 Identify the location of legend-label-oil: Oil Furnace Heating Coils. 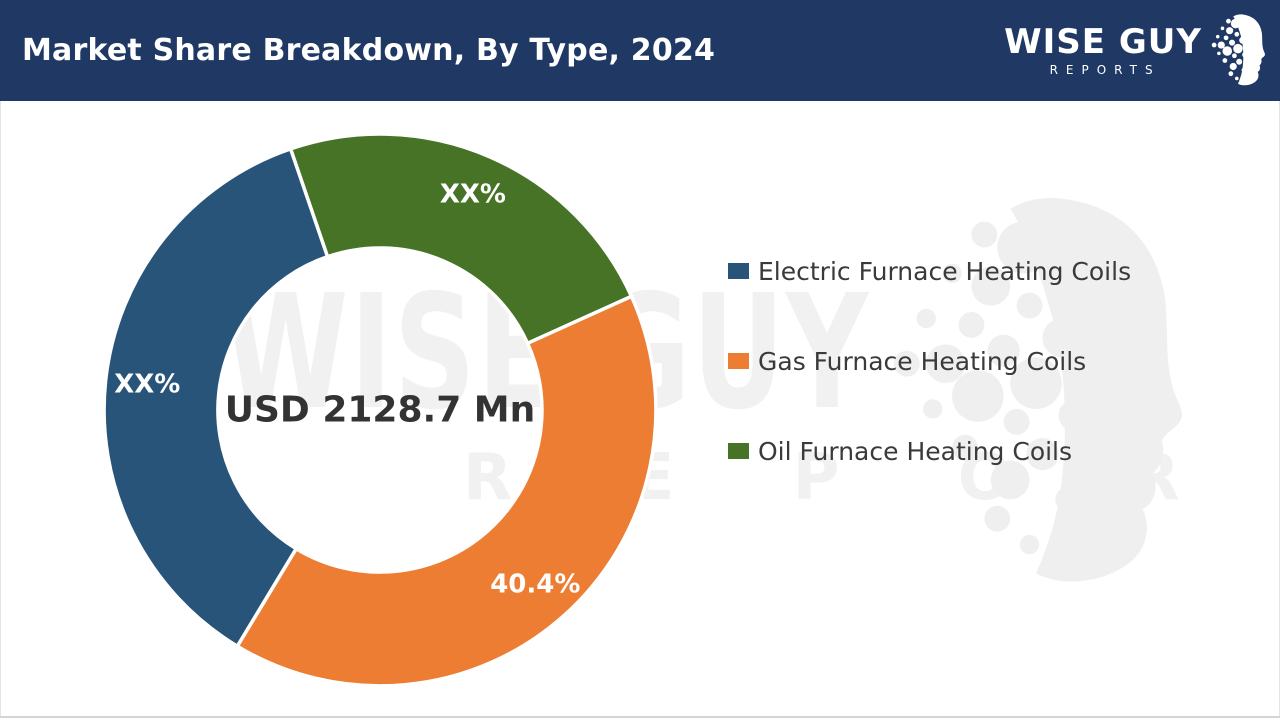
(915, 451).